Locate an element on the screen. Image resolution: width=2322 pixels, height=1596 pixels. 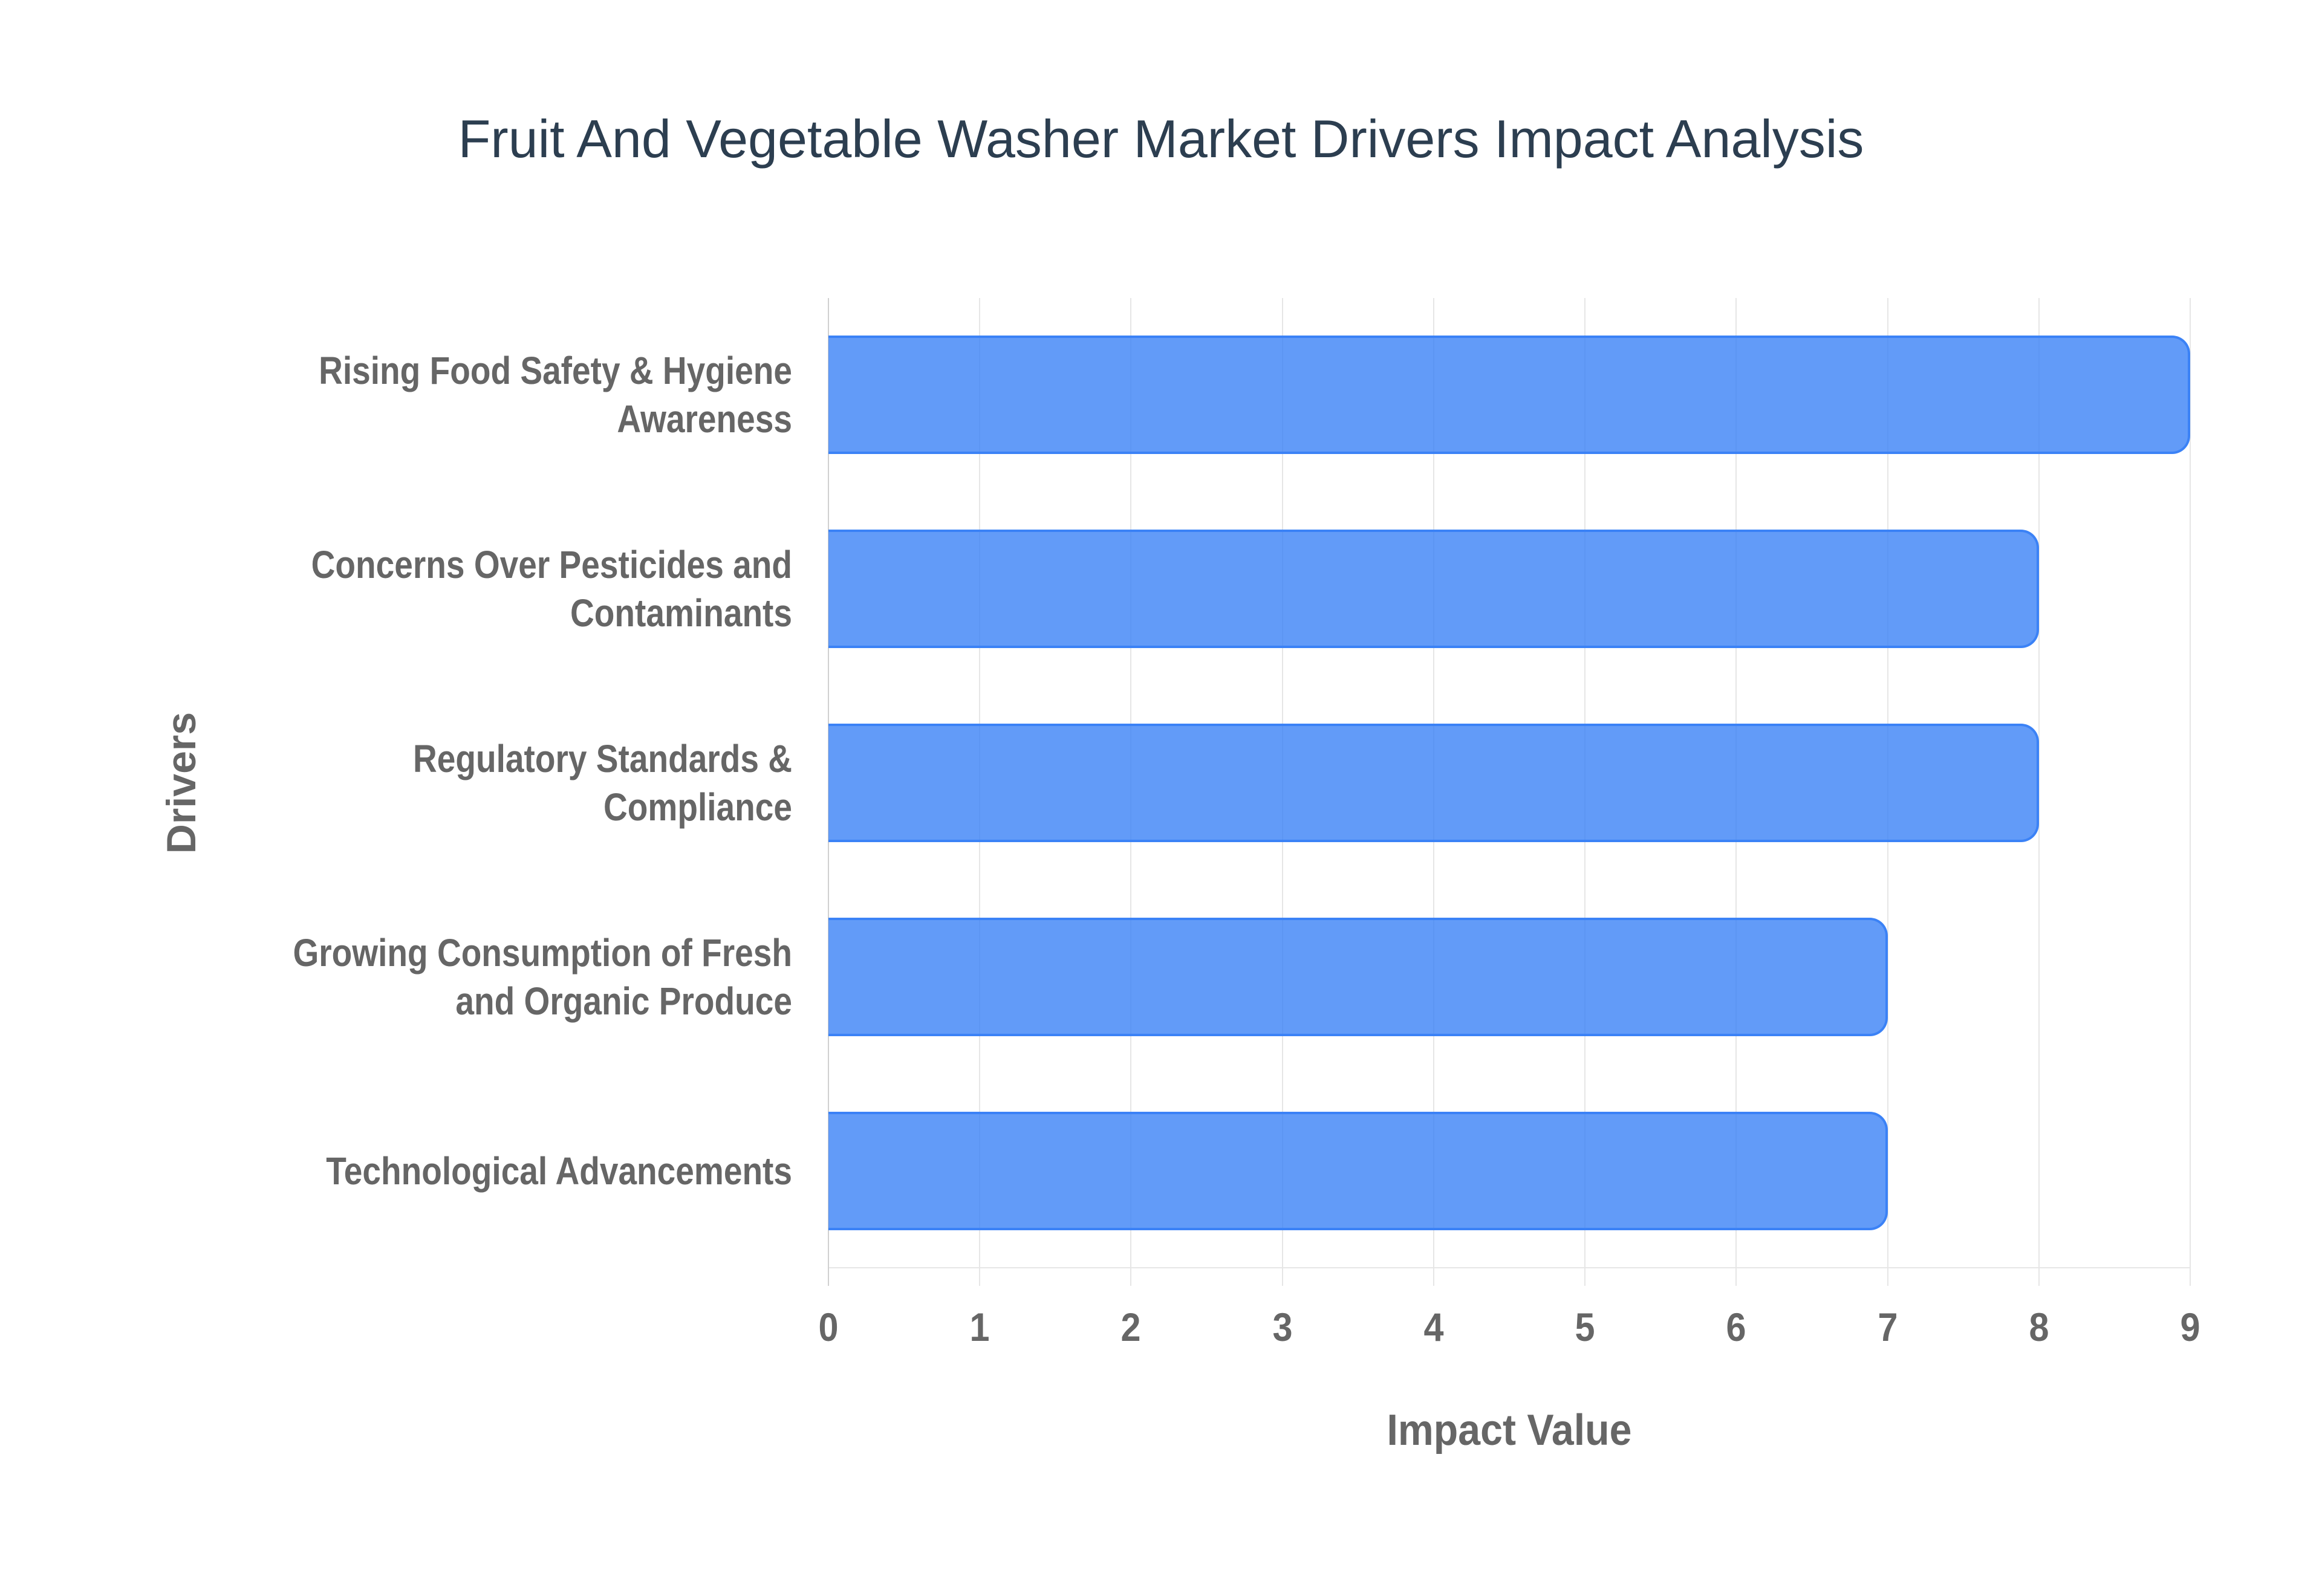
y-axis-label: Rising Food Safety & Hygiene Awareness is located at coordinates (555, 395).